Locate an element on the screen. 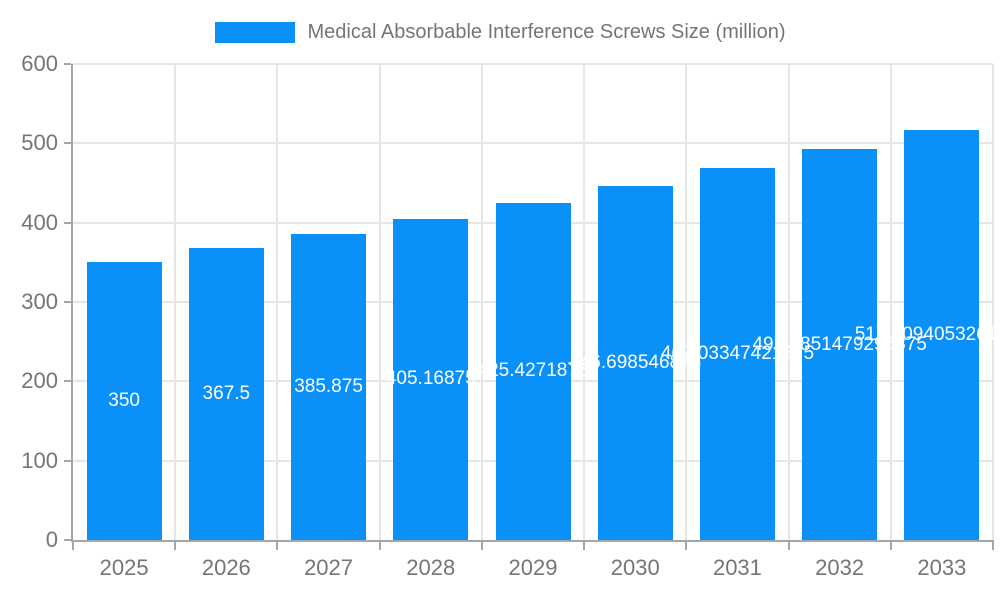 This screenshot has width=1000, height=600. bar-value-label: 350 is located at coordinates (124, 401).